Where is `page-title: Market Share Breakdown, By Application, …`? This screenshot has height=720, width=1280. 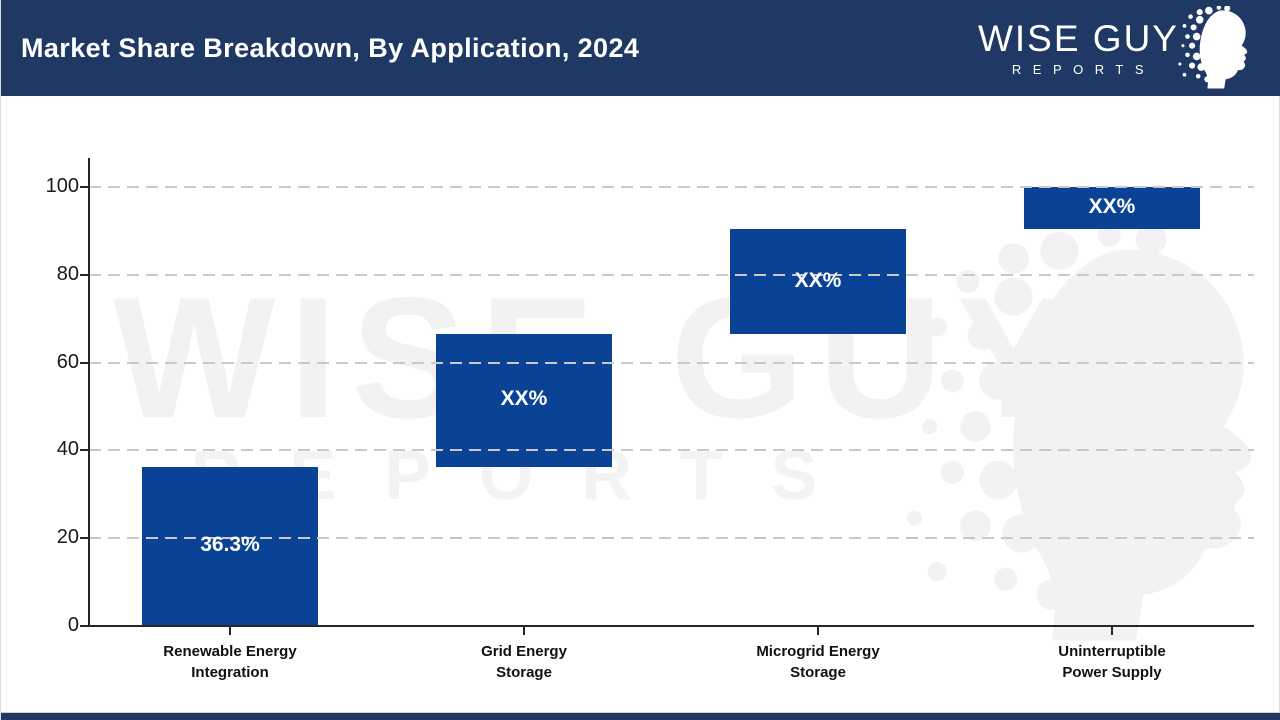
page-title: Market Share Breakdown, By Application, … is located at coordinates (330, 47).